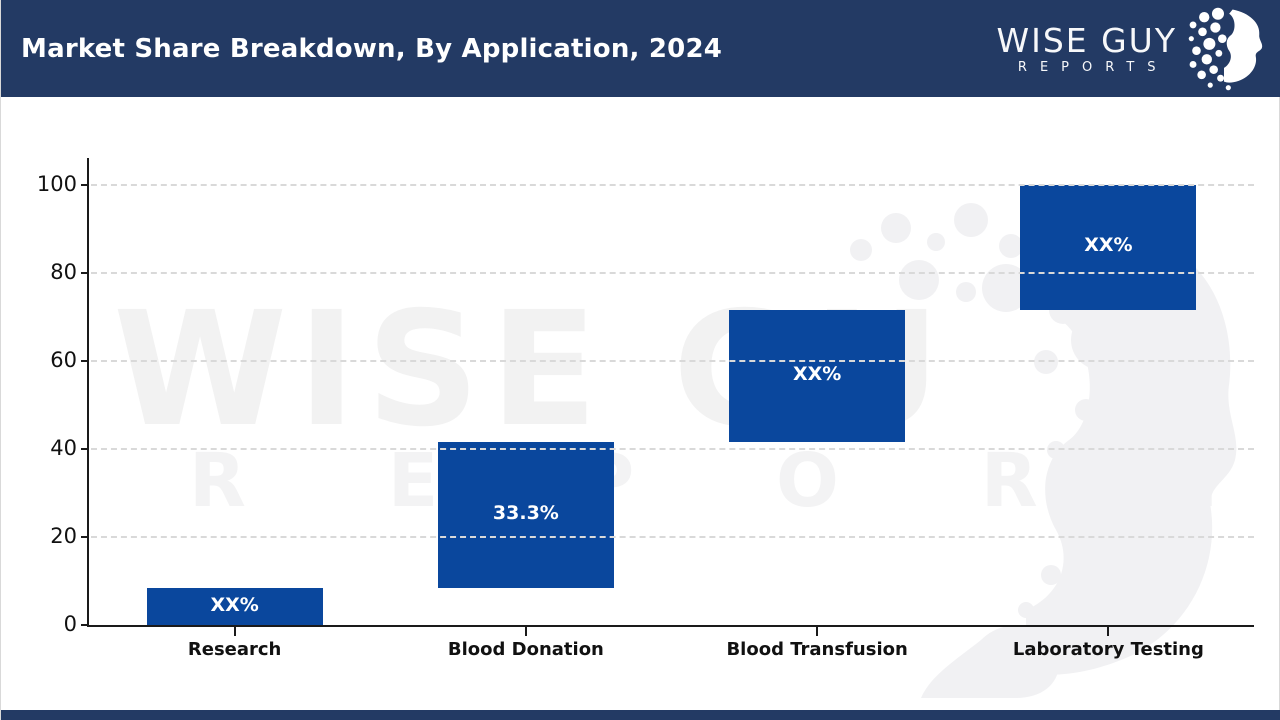 The height and width of the screenshot is (720, 1280). Describe the element at coordinates (88, 392) in the screenshot. I see `y-axis-line` at that location.